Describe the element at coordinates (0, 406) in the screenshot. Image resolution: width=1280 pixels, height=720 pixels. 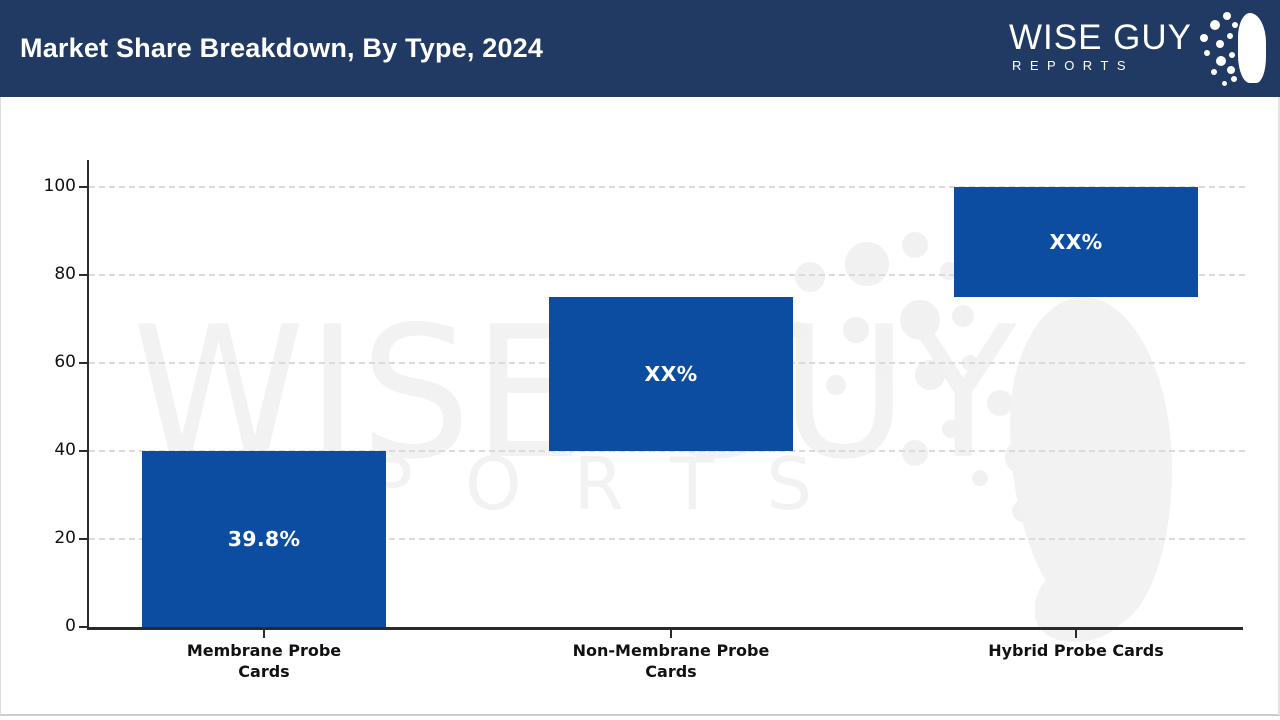
I see `left-border-line` at that location.